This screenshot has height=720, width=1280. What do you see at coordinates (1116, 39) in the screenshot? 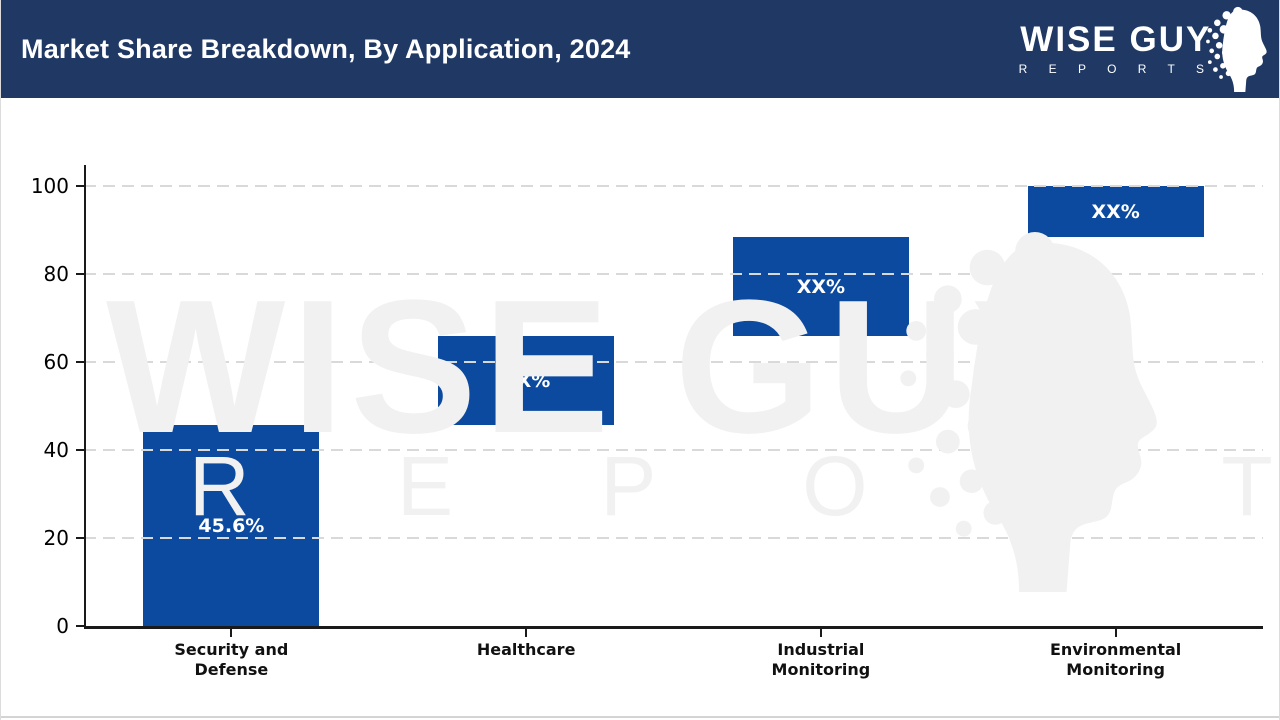
I see `logo-wordmark: WISE GUY` at bounding box center [1116, 39].